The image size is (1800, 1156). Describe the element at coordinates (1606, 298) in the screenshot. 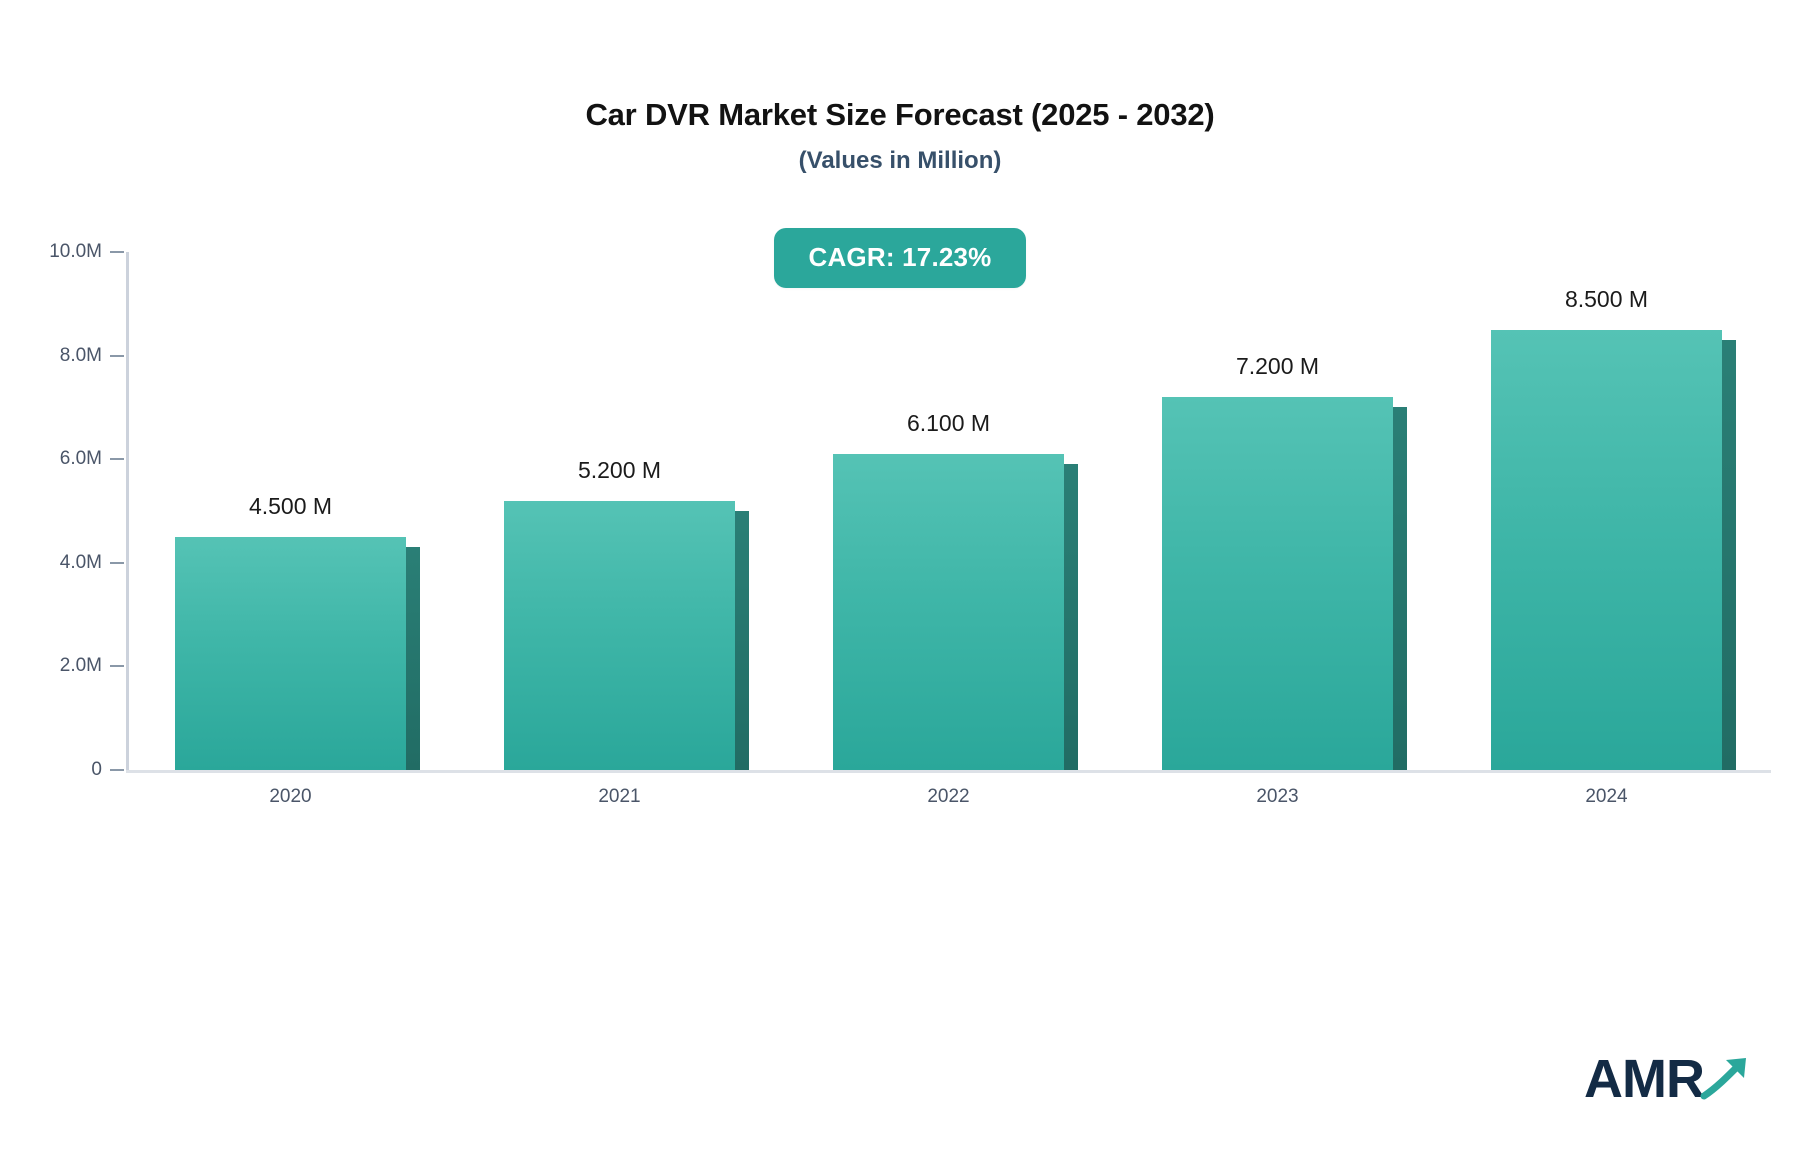

I see `bar-value-label: 8.500 M` at that location.